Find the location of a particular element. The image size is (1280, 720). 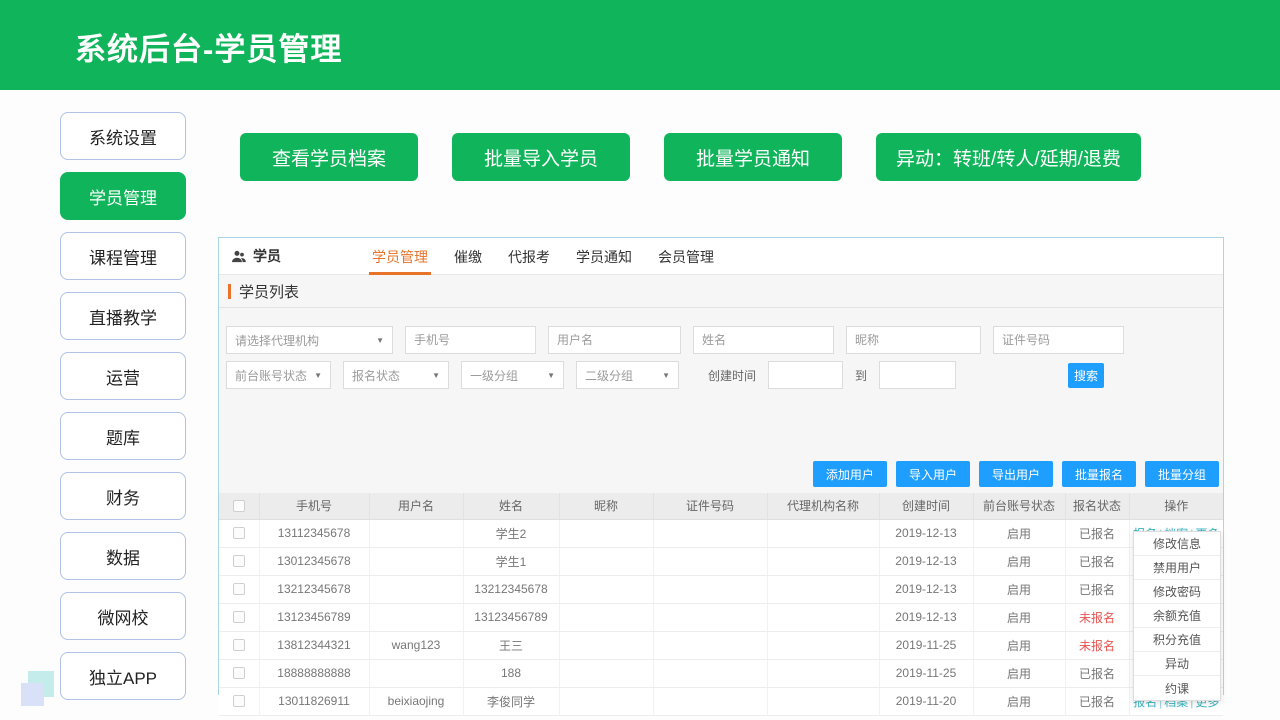

filter-select: 一级分组 ▼ is located at coordinates (512, 375).